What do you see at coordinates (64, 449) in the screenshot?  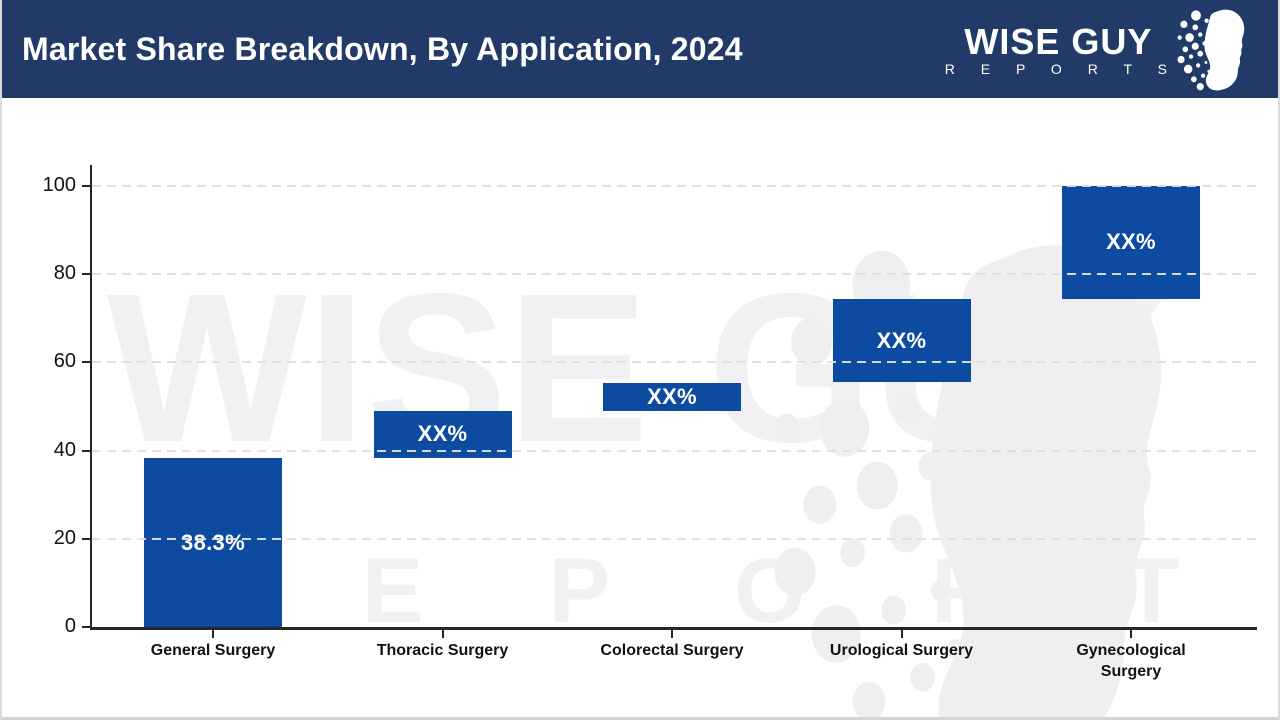 I see `y-tick-label-40: 40` at bounding box center [64, 449].